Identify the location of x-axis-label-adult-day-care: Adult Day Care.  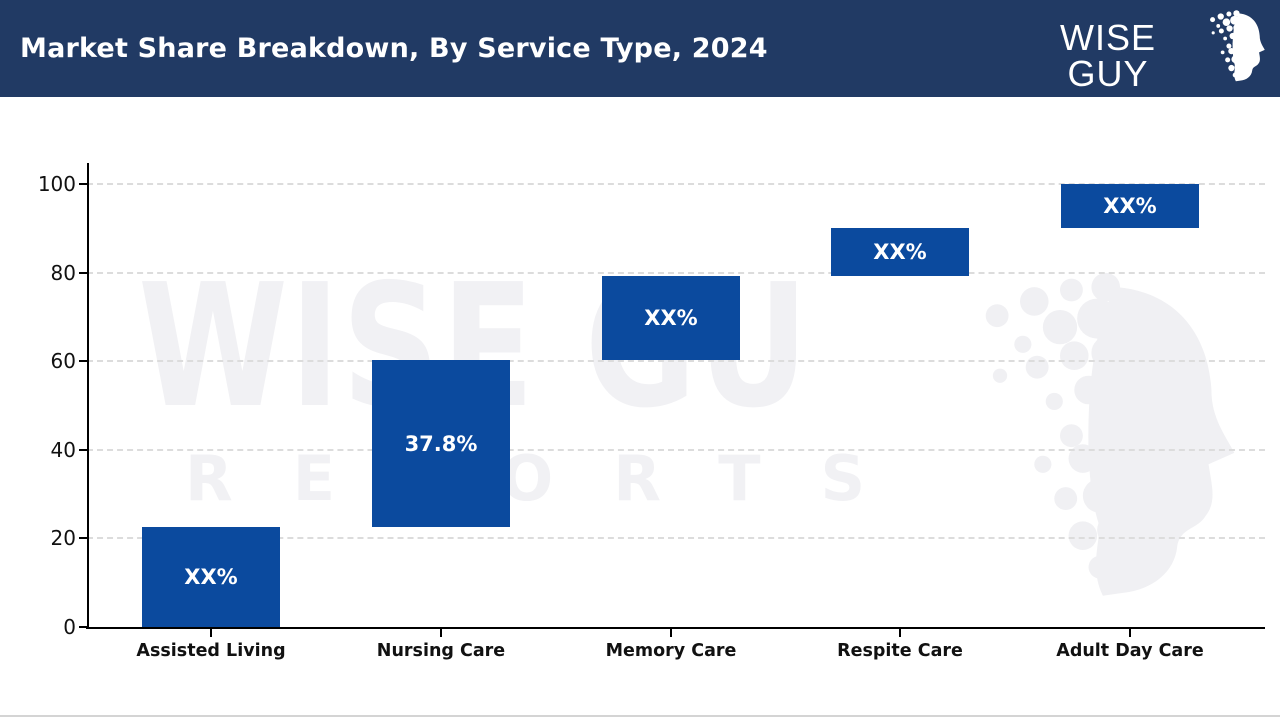
(1130, 651).